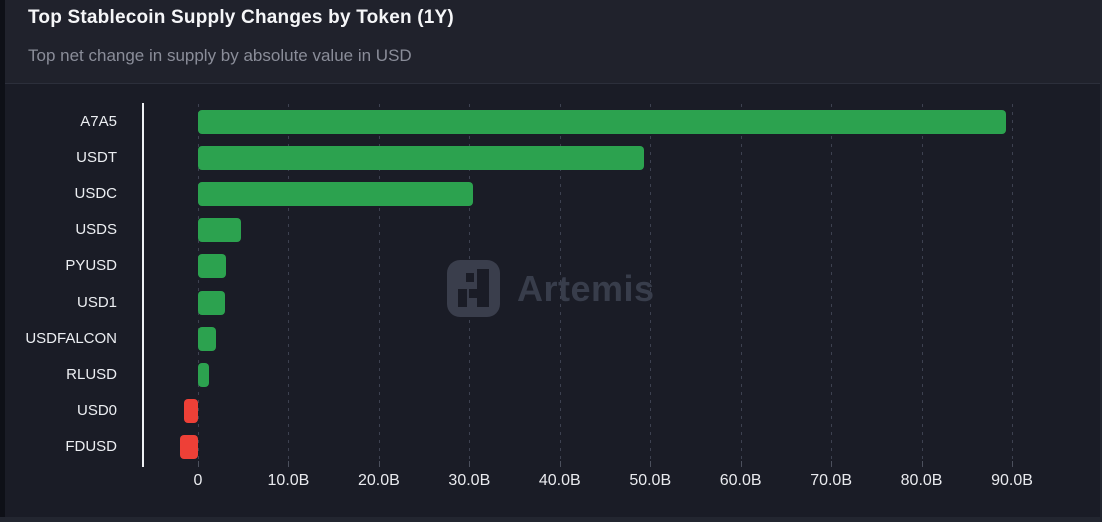  What do you see at coordinates (71, 338) in the screenshot?
I see `category-label-usdfalcon: USDFALCON` at bounding box center [71, 338].